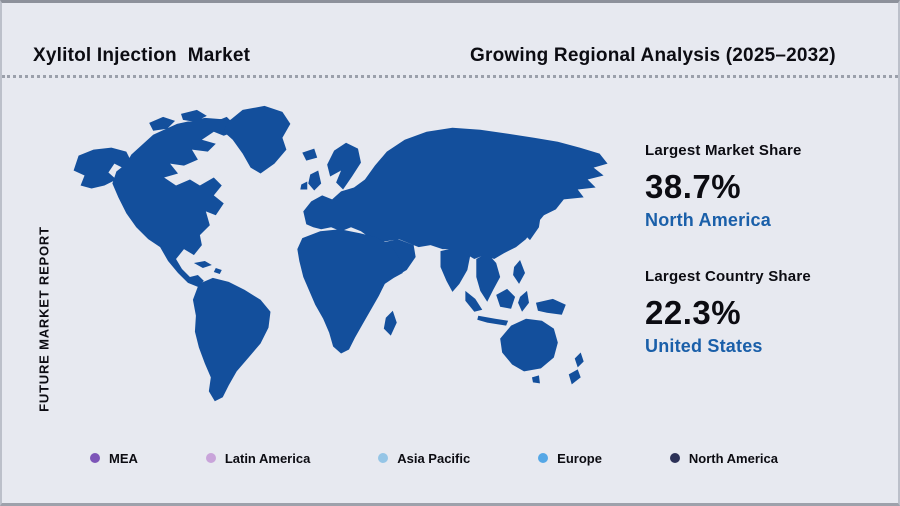  Describe the element at coordinates (723, 150) in the screenshot. I see `stat-label: Largest Market Share` at that location.